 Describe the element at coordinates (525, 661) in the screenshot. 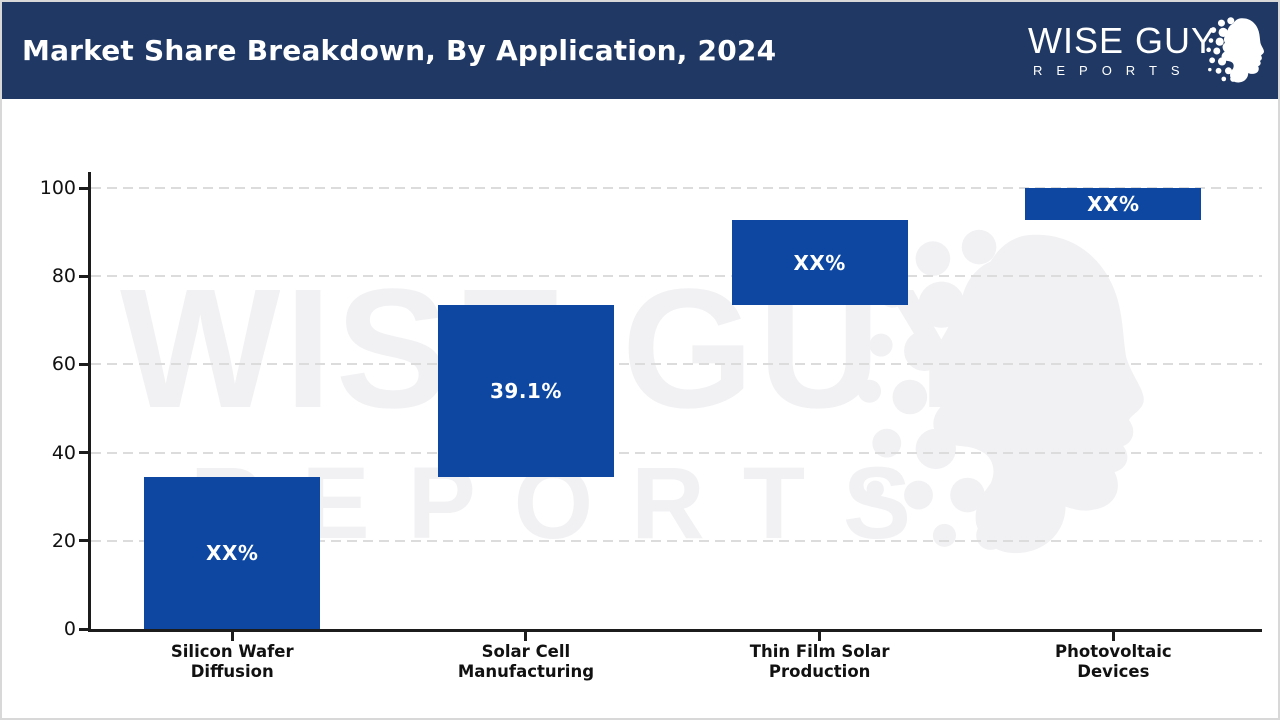

I see `x-category-label: Solar Cell Manufacturing` at that location.